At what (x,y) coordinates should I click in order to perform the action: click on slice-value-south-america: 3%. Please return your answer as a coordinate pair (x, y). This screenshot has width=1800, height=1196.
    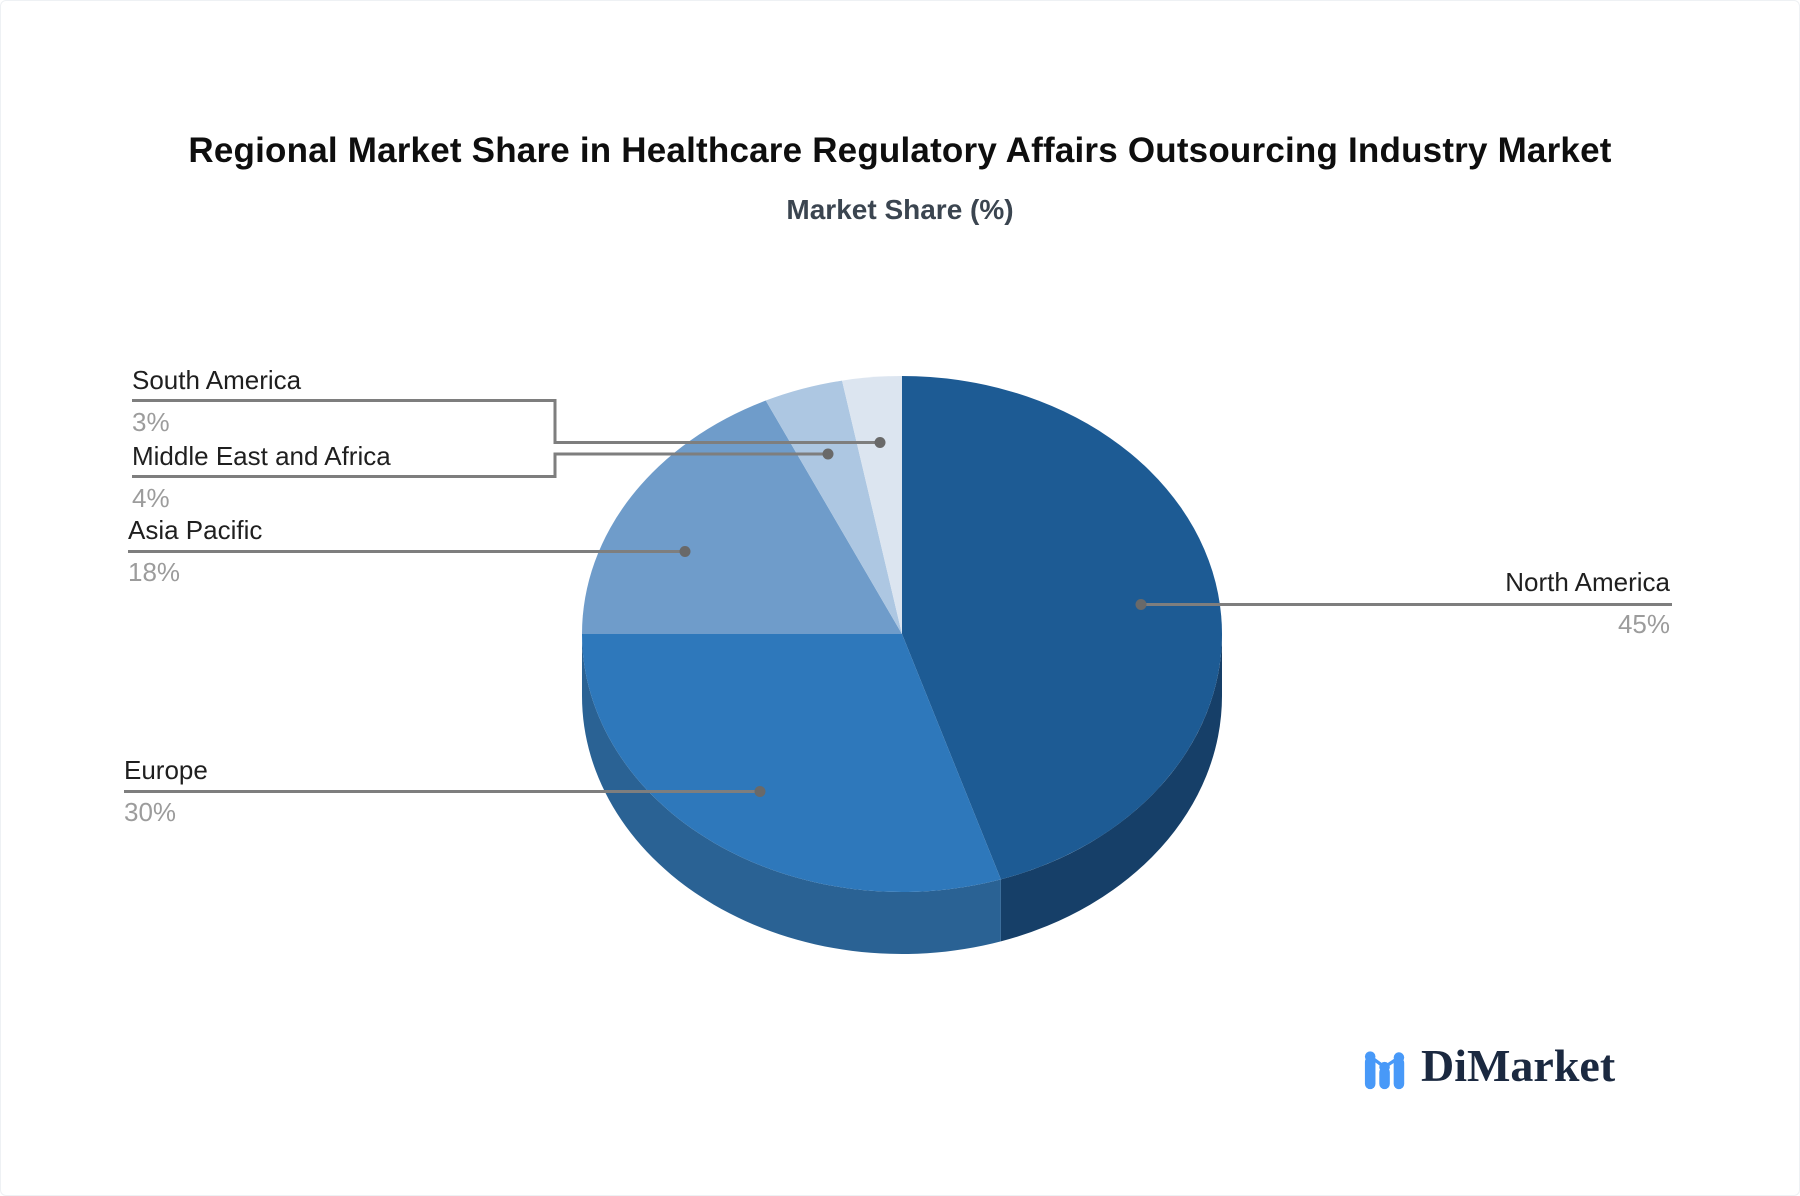
    Looking at the image, I should click on (151, 422).